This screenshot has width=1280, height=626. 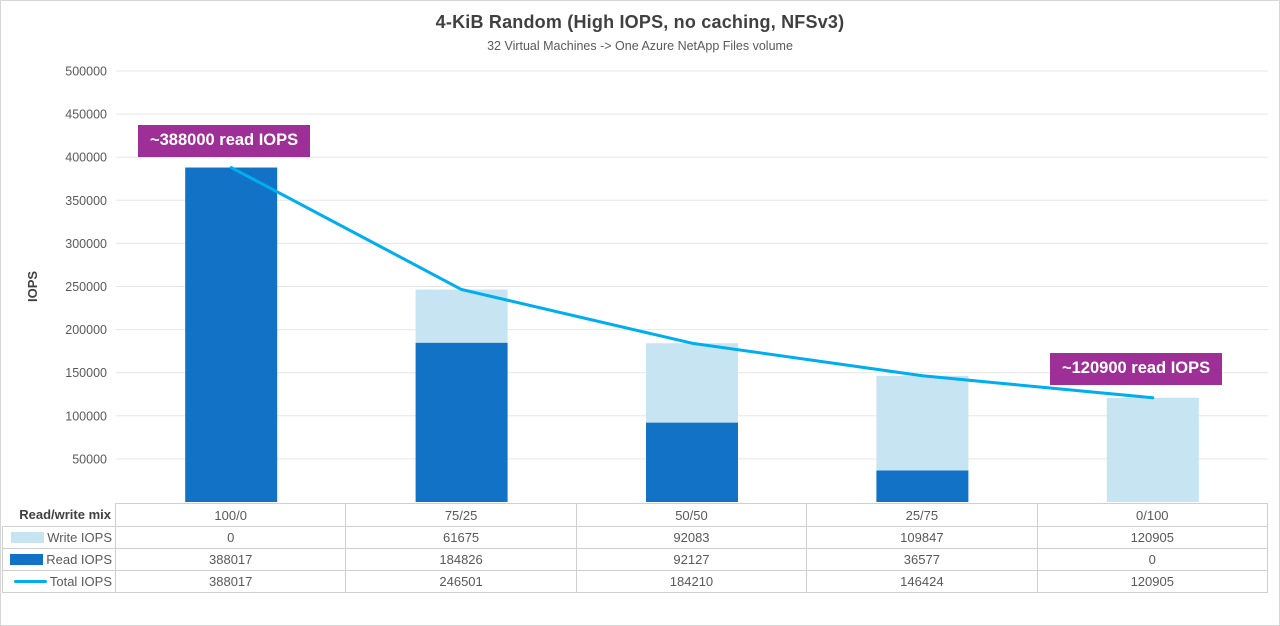 What do you see at coordinates (691, 537) in the screenshot?
I see `table-cell: 92083` at bounding box center [691, 537].